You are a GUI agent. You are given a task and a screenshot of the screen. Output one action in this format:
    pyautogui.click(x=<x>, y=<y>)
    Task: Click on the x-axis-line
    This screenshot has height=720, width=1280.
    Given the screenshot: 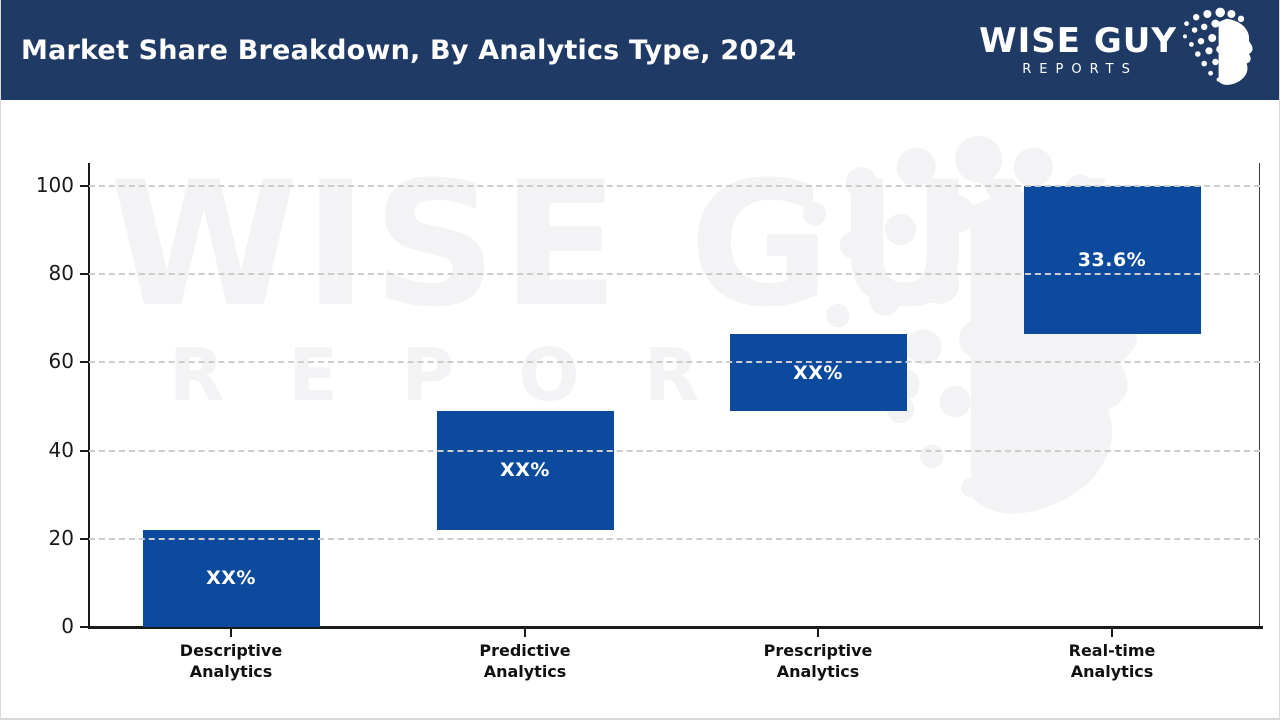 What is the action you would take?
    pyautogui.click(x=675, y=627)
    